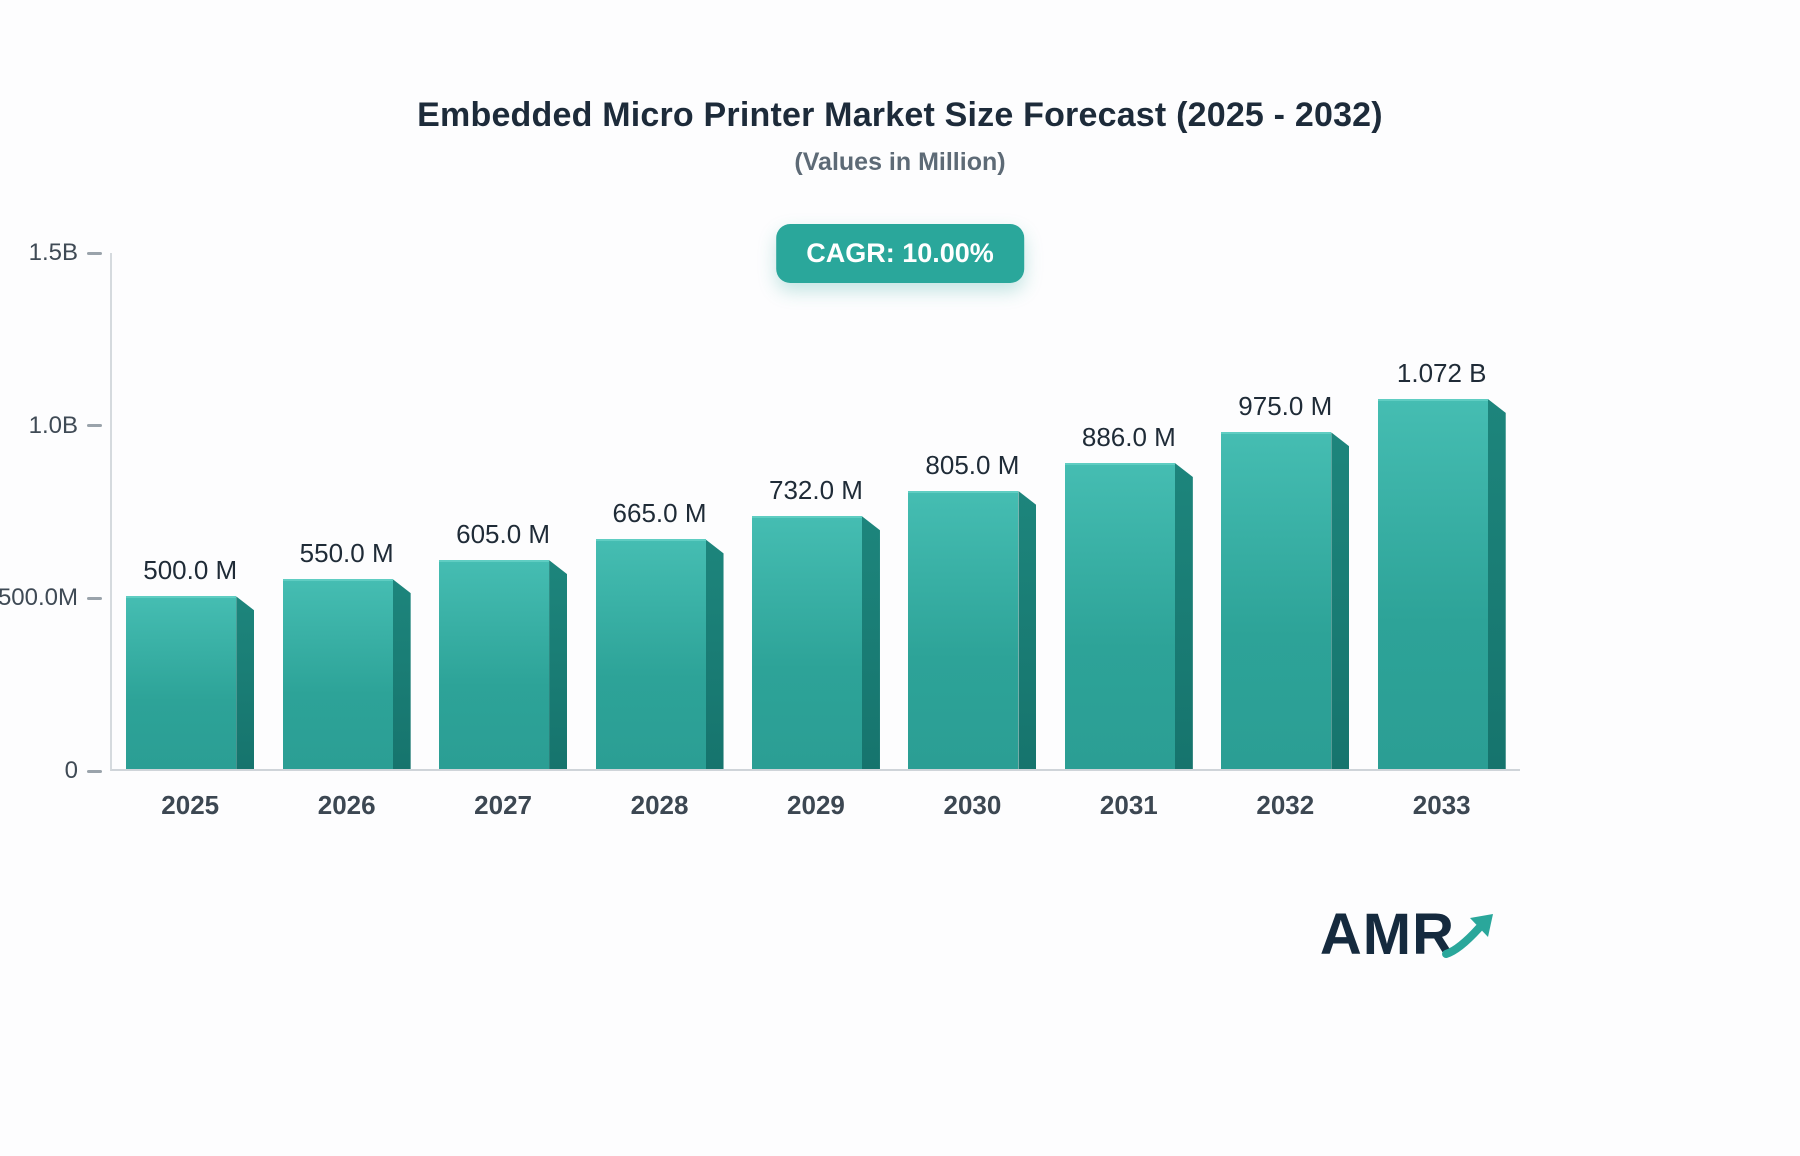  I want to click on y-tick-label: 1.0B, so click(53, 425).